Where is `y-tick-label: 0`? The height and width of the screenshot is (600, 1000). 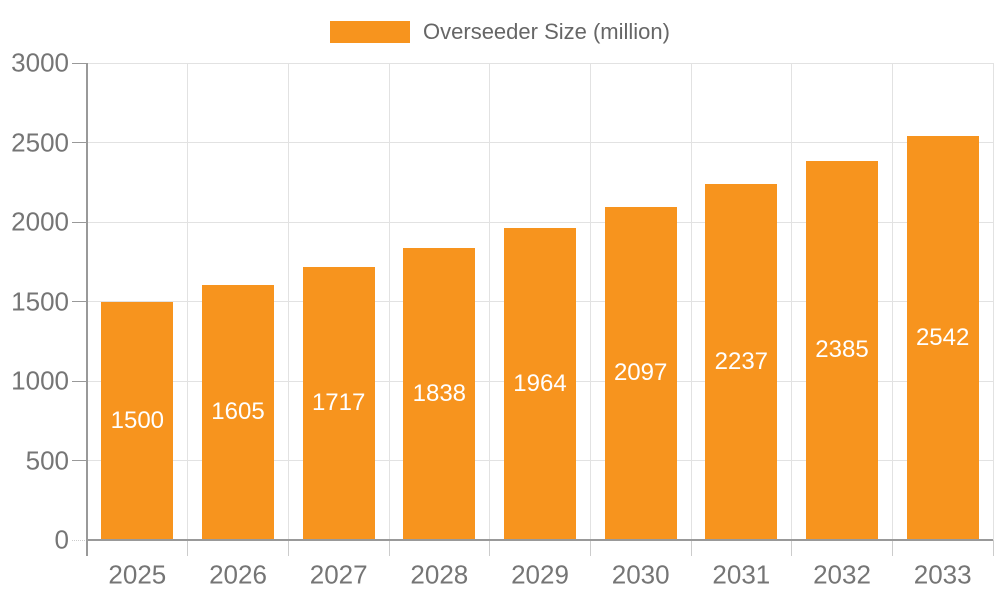
y-tick-label: 0 is located at coordinates (61, 539).